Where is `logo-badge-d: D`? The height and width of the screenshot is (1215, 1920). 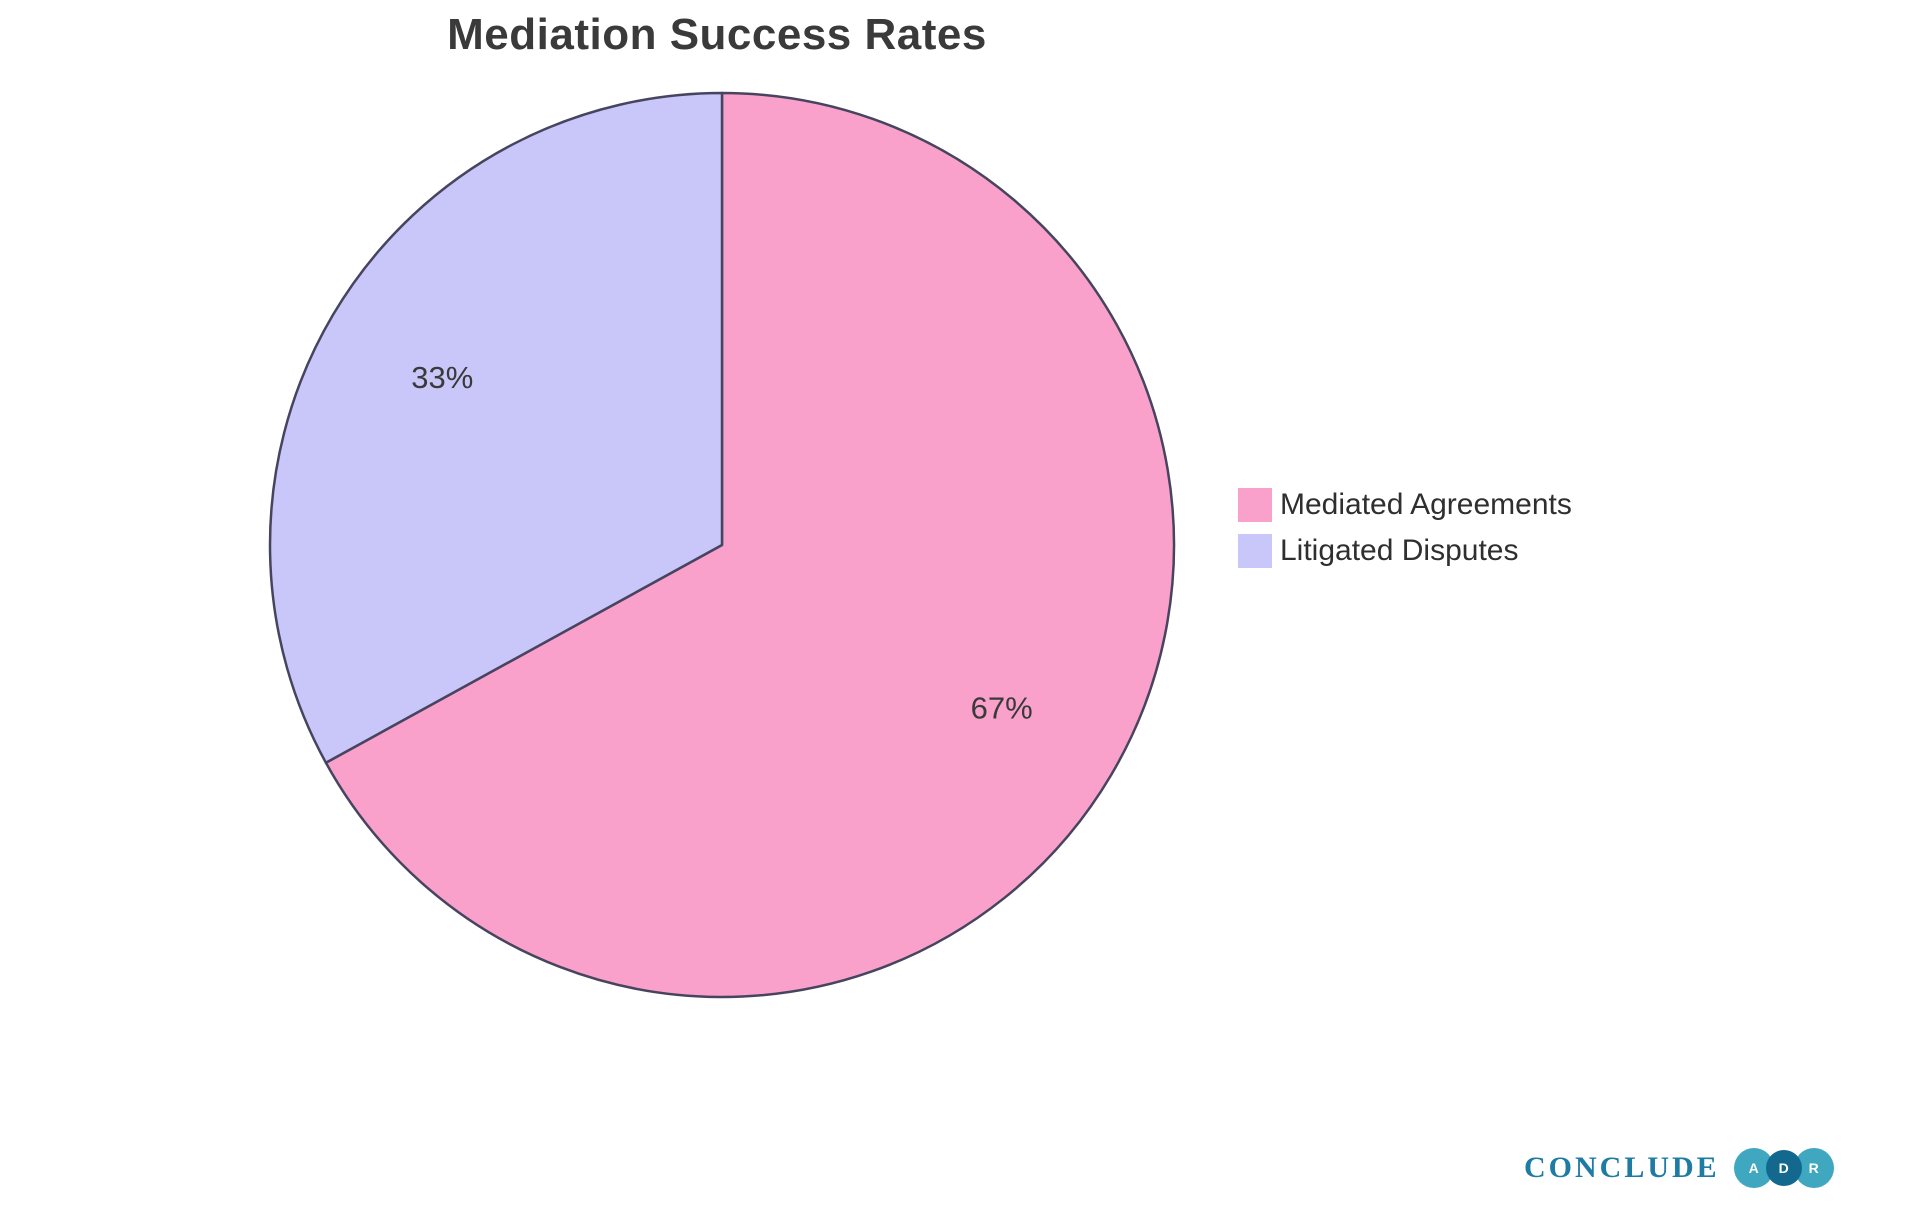
logo-badge-d: D is located at coordinates (1783, 1168).